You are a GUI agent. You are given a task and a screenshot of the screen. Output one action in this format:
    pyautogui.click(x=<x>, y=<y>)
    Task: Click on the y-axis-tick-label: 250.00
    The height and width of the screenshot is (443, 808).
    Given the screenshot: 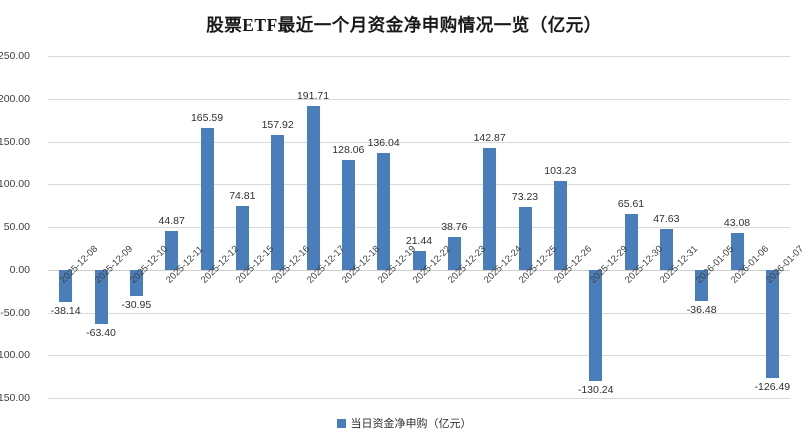 What is the action you would take?
    pyautogui.click(x=15, y=56)
    